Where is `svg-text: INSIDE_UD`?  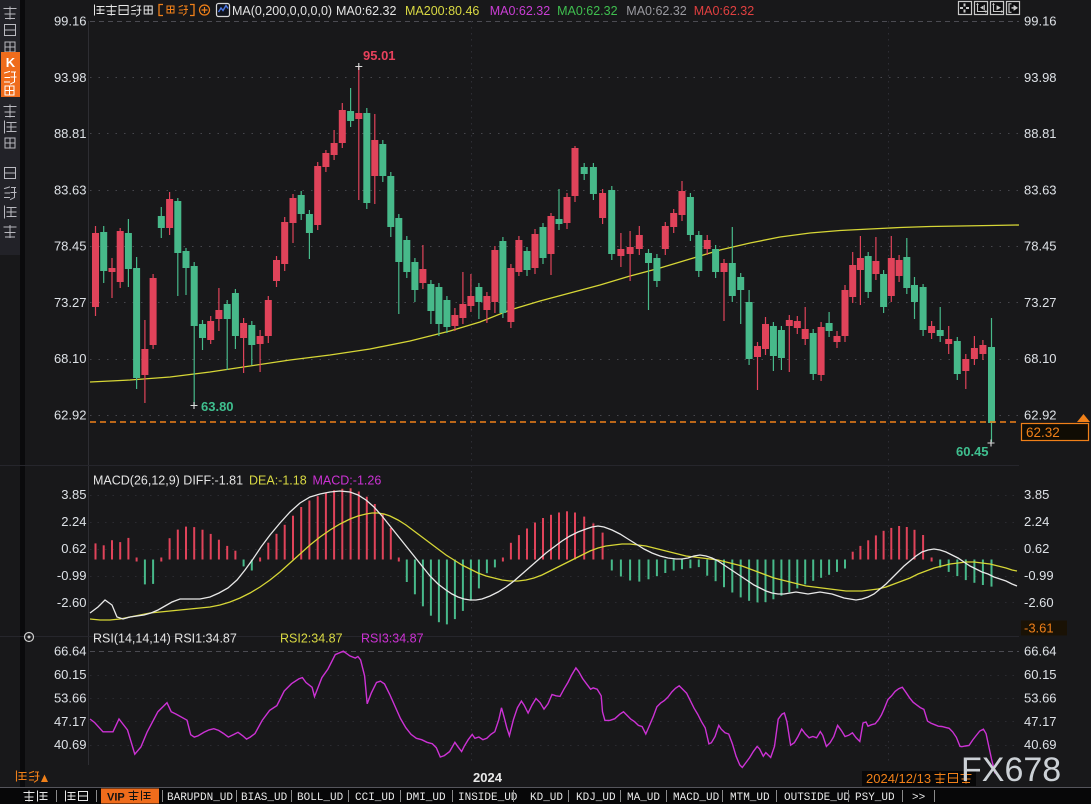 svg-text: INSIDE_UD is located at coordinates (488, 798).